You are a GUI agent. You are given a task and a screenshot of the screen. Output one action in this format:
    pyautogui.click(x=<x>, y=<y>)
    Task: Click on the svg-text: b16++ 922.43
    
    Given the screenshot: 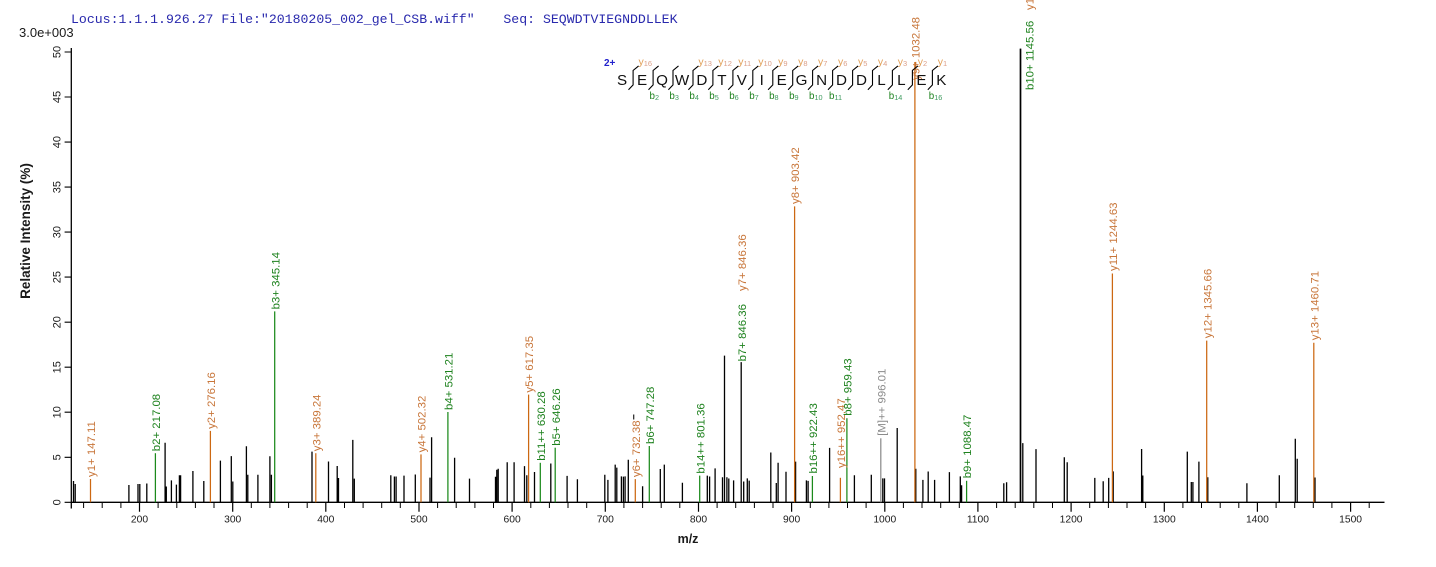 What is the action you would take?
    pyautogui.click(x=814, y=438)
    